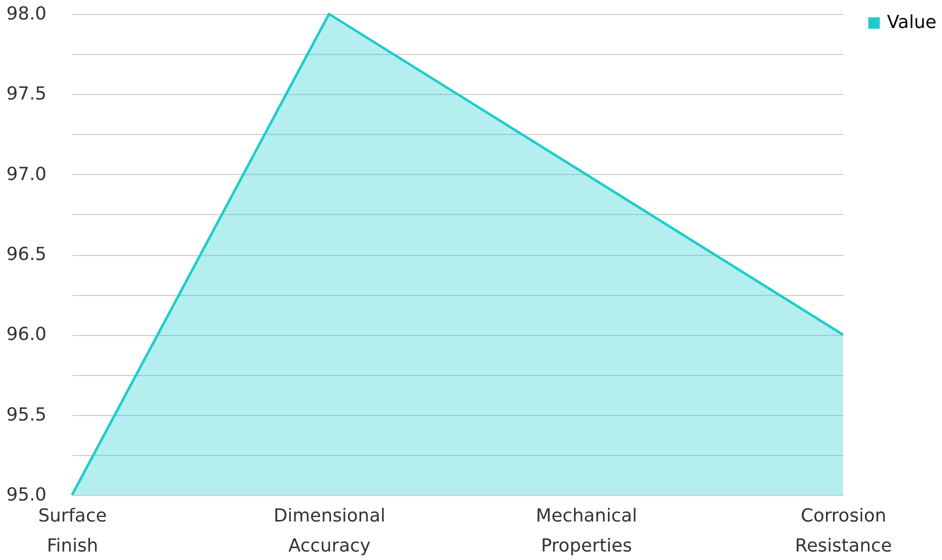 This screenshot has width=942, height=560. I want to click on y-tick-label: 95.5, so click(26, 415).